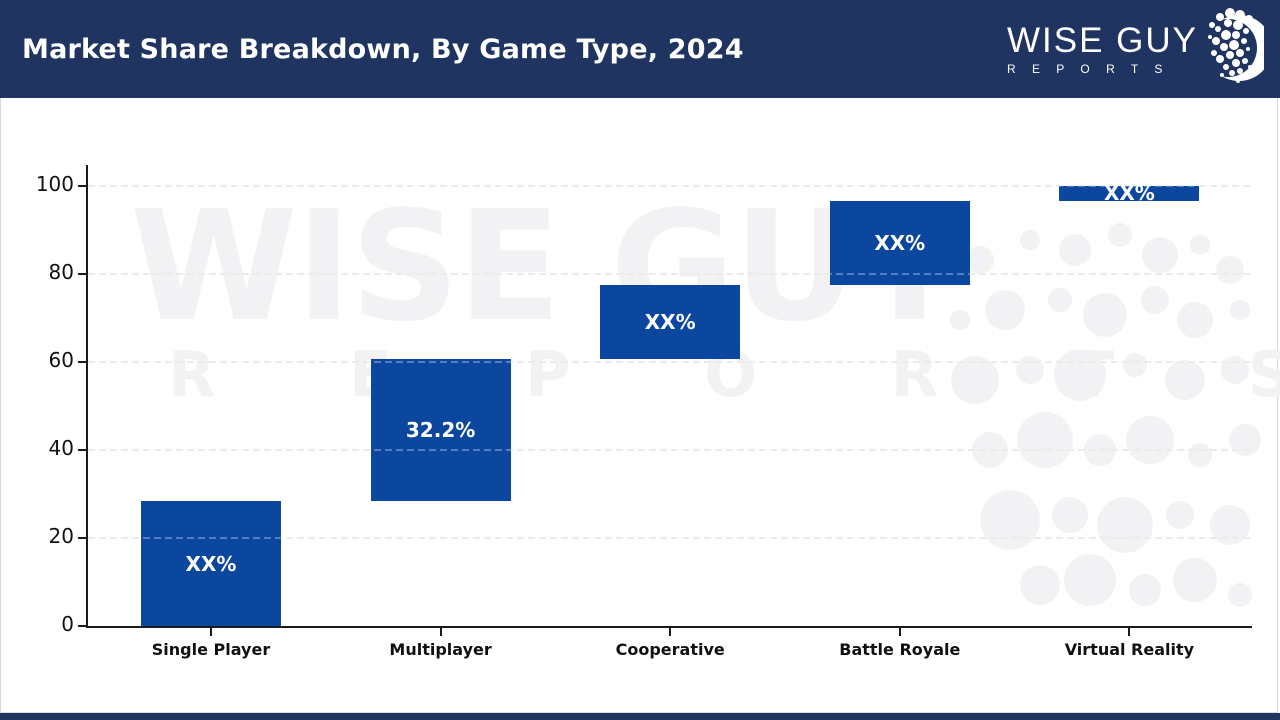 Image resolution: width=1280 pixels, height=720 pixels. Describe the element at coordinates (1233, 45) in the screenshot. I see `dotted-head-icon` at that location.